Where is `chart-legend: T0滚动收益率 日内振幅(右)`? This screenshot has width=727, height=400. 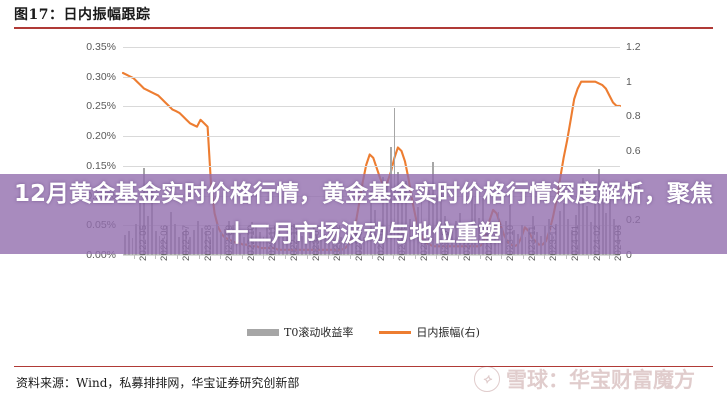 chart-legend: T0滚动收益率 日内振幅(右) is located at coordinates (363, 332).